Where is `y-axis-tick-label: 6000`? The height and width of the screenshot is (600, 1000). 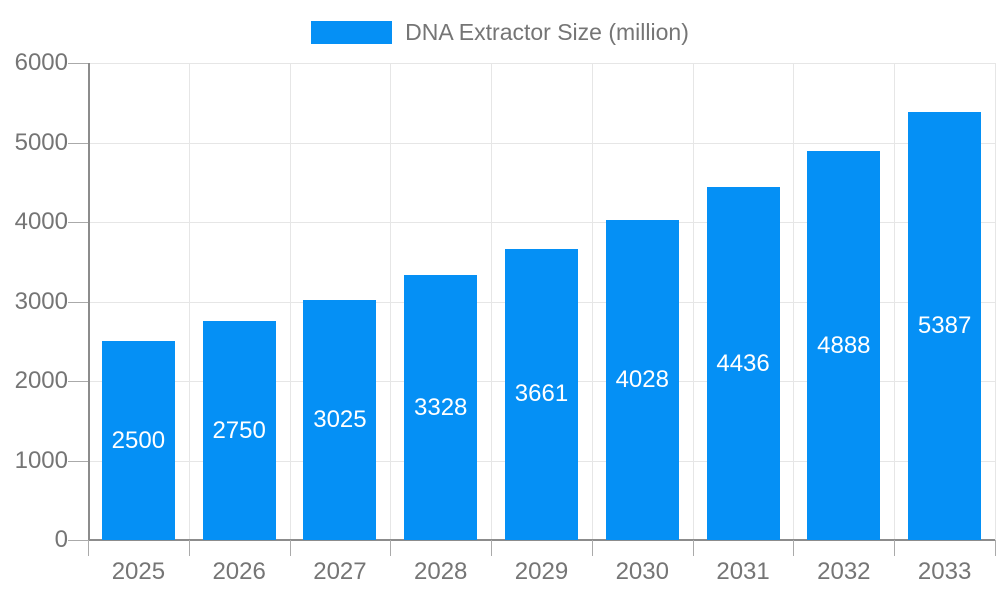 y-axis-tick-label: 6000 is located at coordinates (41, 62).